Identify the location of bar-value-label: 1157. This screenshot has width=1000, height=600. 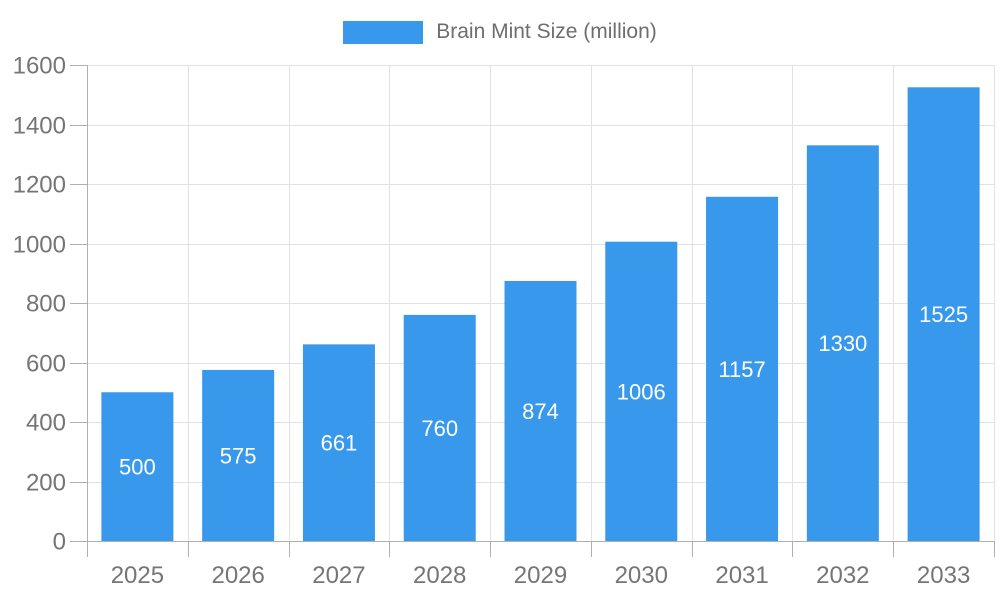
(741, 369).